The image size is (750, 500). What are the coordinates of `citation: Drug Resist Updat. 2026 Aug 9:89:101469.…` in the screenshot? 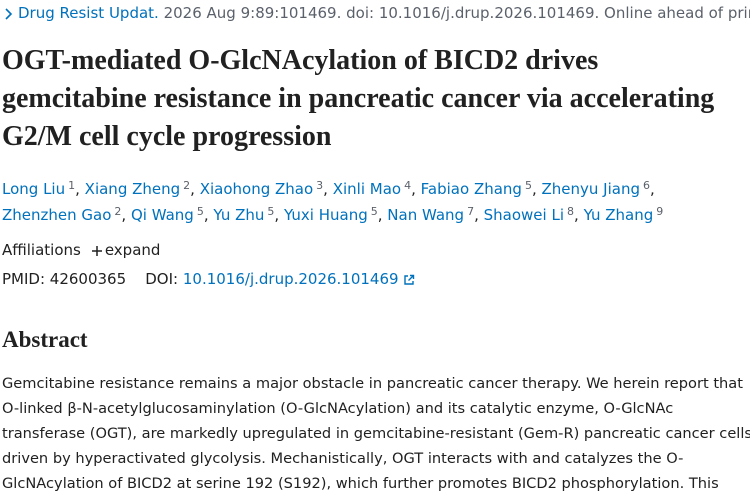 It's located at (377, 13).